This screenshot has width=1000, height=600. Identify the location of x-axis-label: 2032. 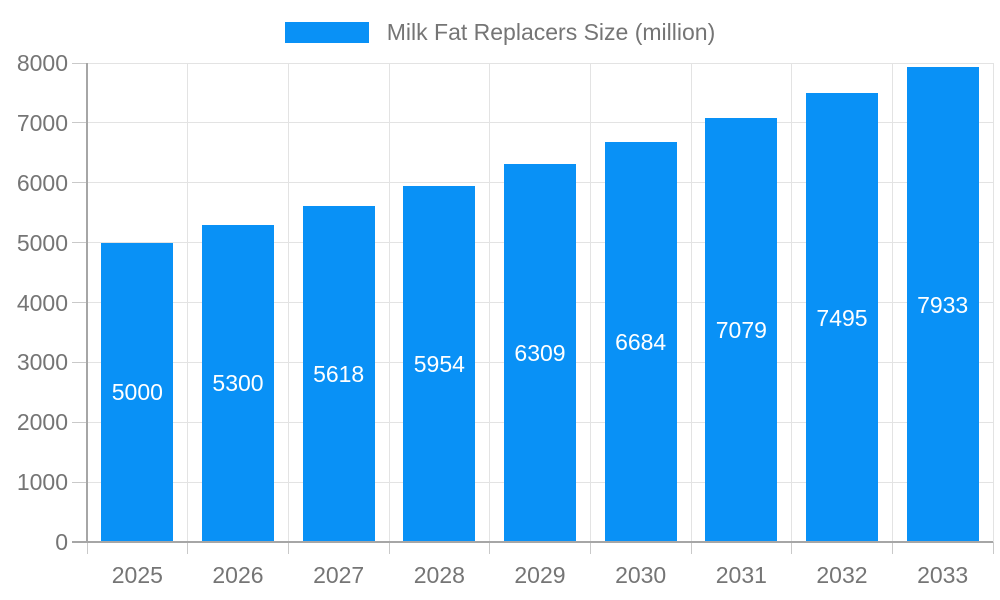
(842, 575).